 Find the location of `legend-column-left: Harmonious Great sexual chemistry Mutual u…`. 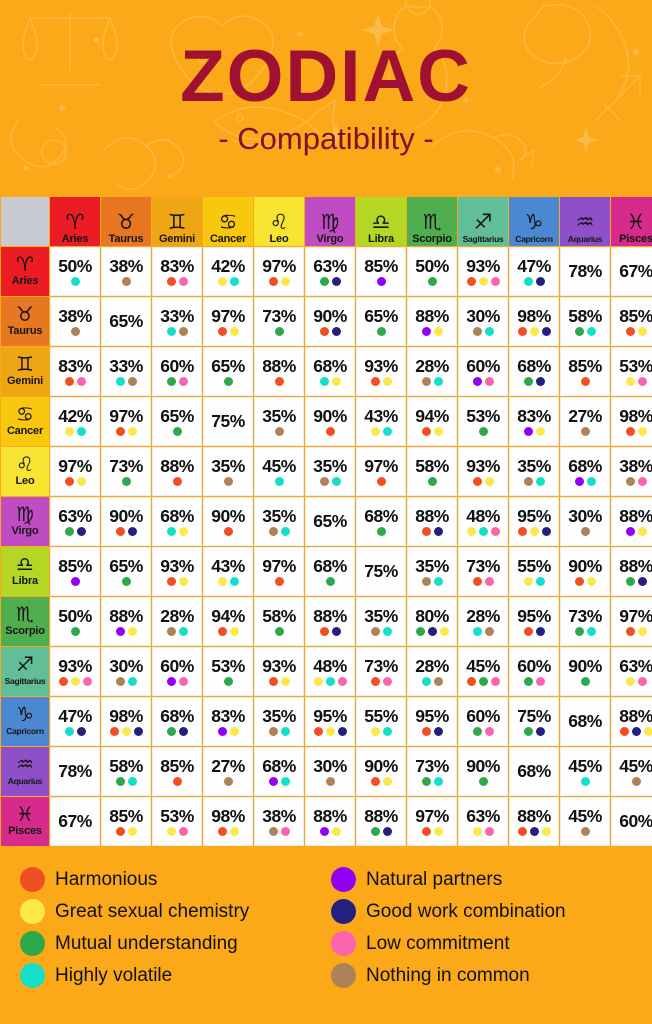

legend-column-left: Harmonious Great sexual chemistry Mutual u… is located at coordinates (170, 927).